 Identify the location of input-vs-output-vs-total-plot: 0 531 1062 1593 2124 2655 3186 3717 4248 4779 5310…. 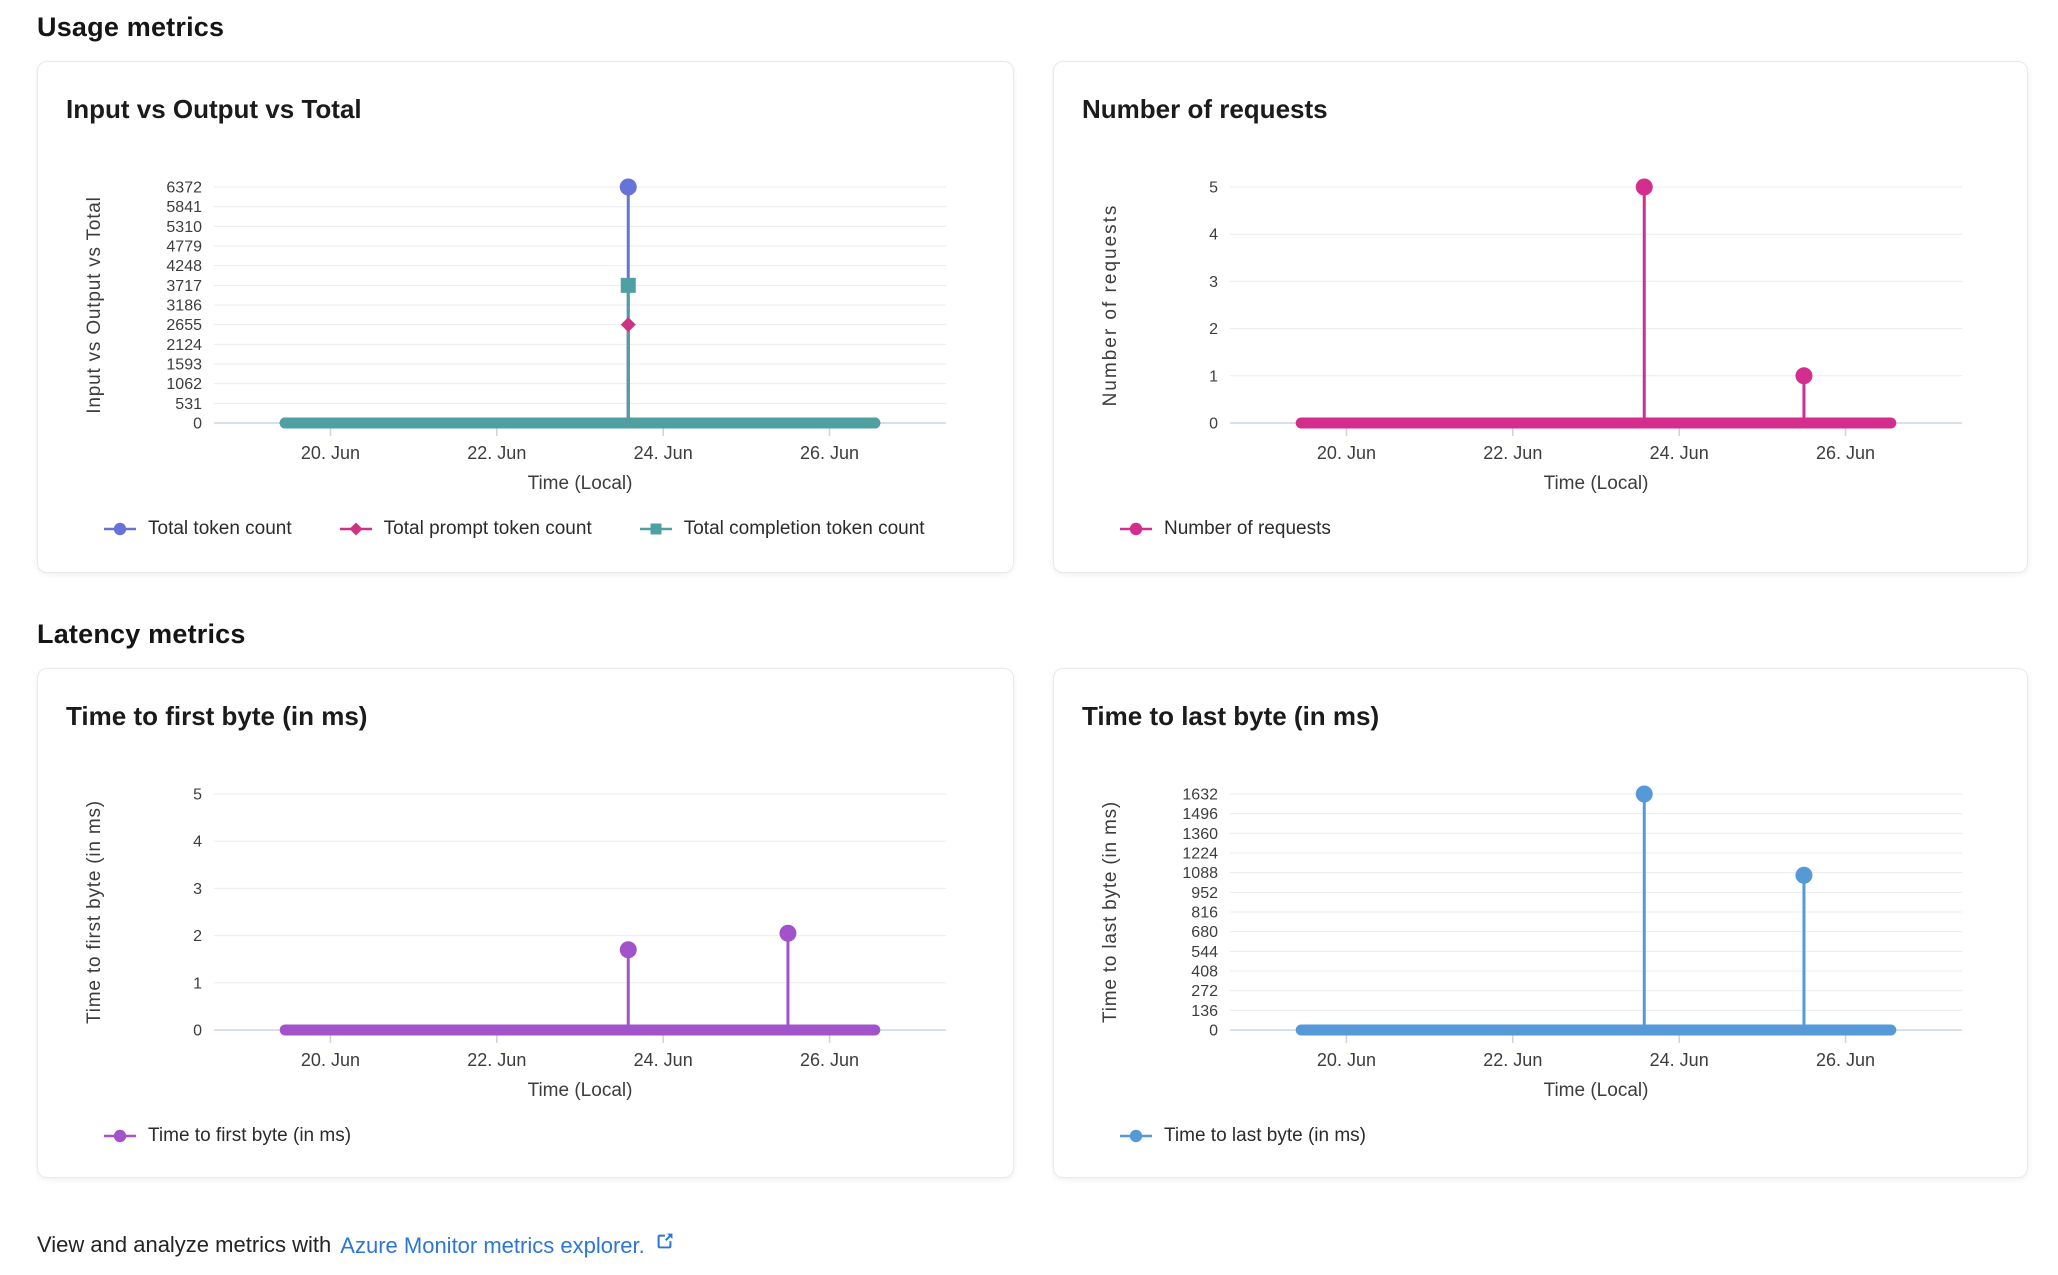
(515, 336).